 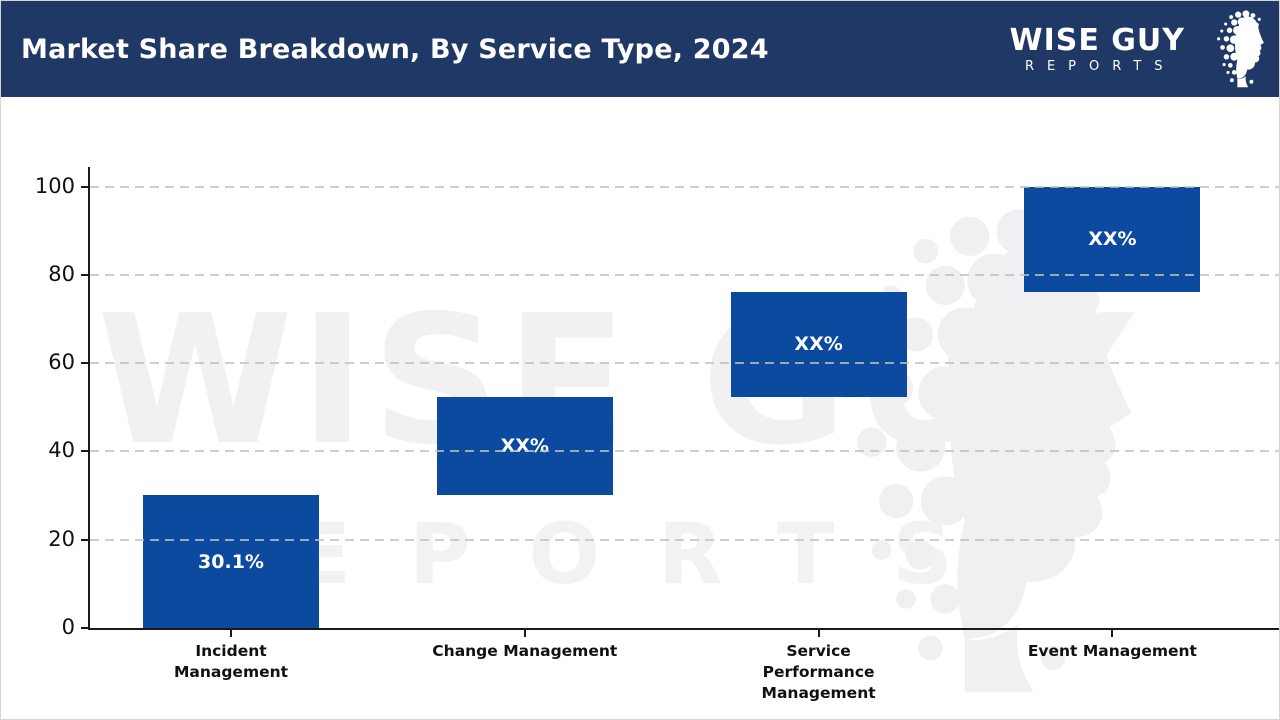 What do you see at coordinates (61, 538) in the screenshot?
I see `y-tick-label: 20` at bounding box center [61, 538].